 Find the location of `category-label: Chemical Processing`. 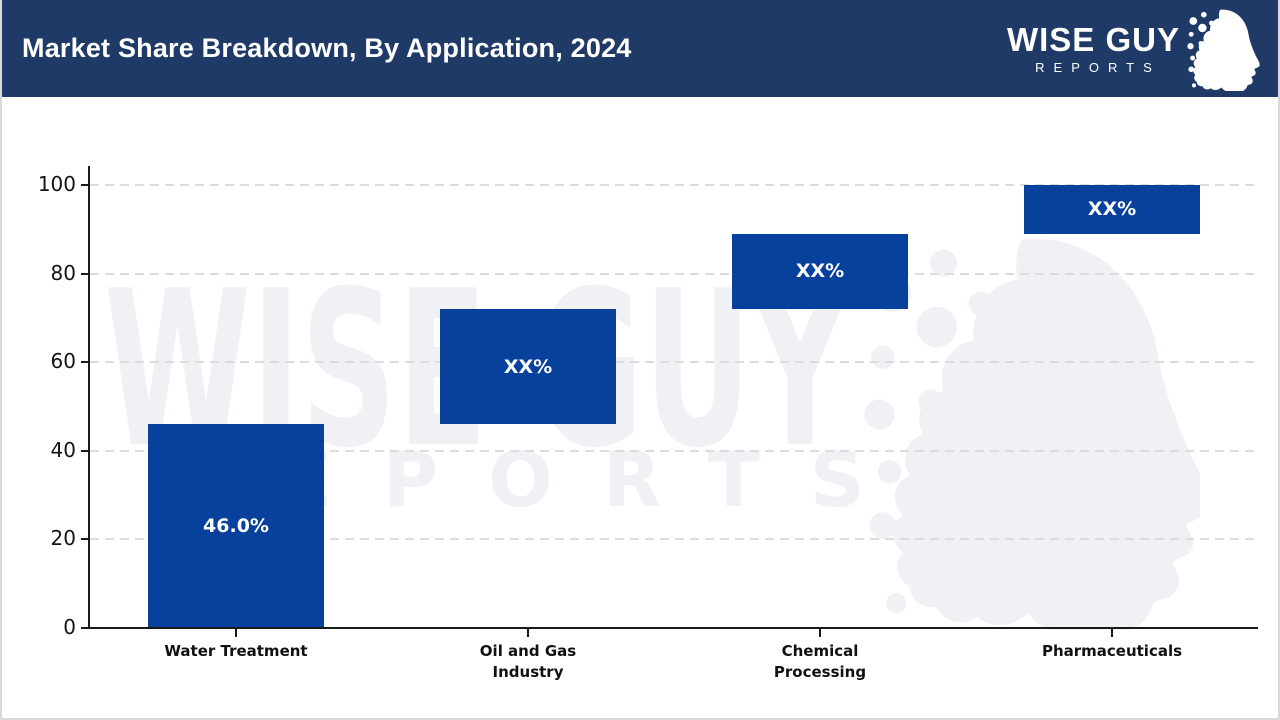

category-label: Chemical Processing is located at coordinates (820, 661).